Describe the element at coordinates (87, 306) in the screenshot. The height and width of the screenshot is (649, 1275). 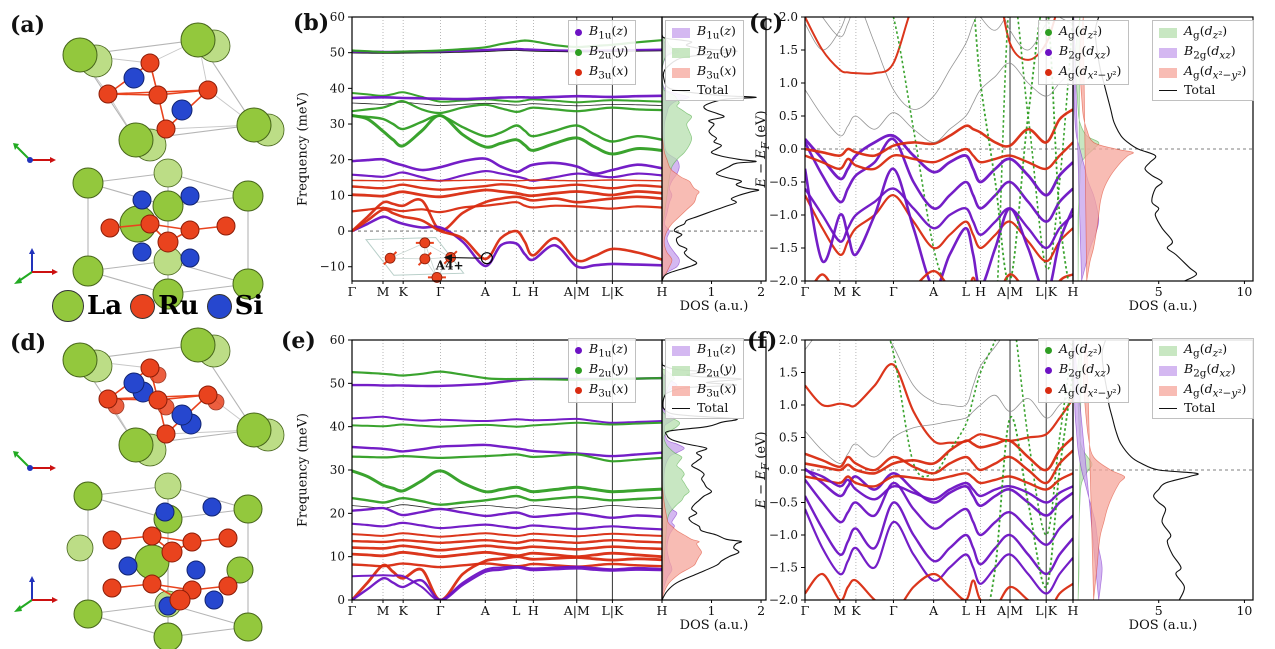
I see `atom-legend-item-la: La` at that location.